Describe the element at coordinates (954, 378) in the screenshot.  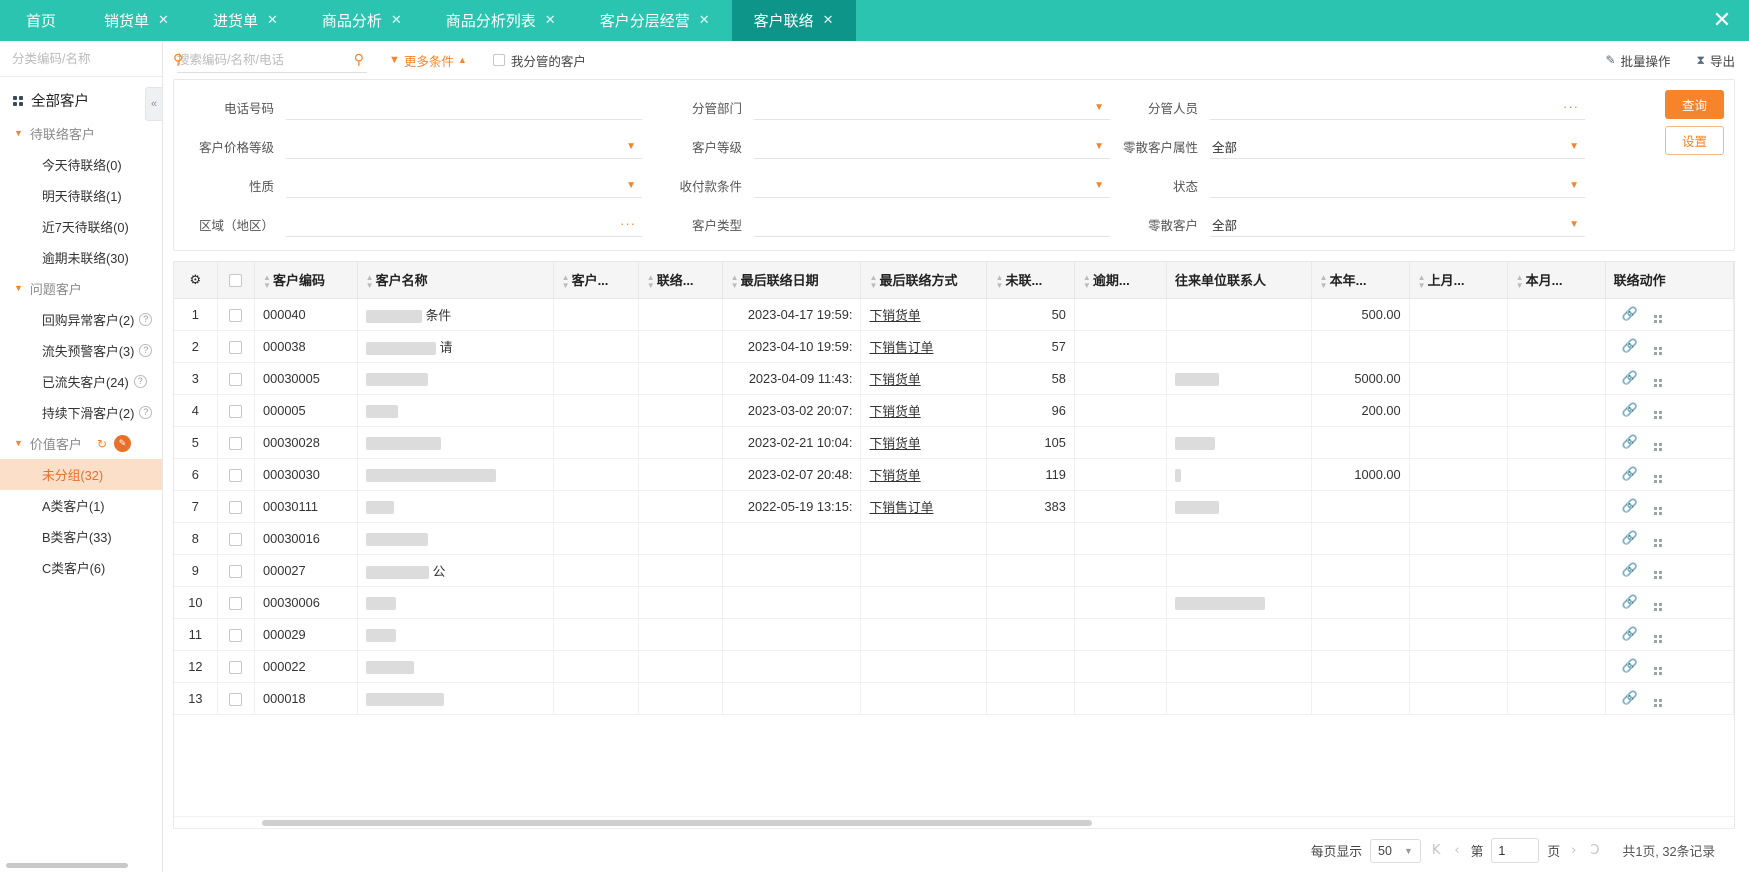
I see `table-row: 3 00030005 2023-04-09 11:43: 下销货单 58 5000.00 🔗` at that location.